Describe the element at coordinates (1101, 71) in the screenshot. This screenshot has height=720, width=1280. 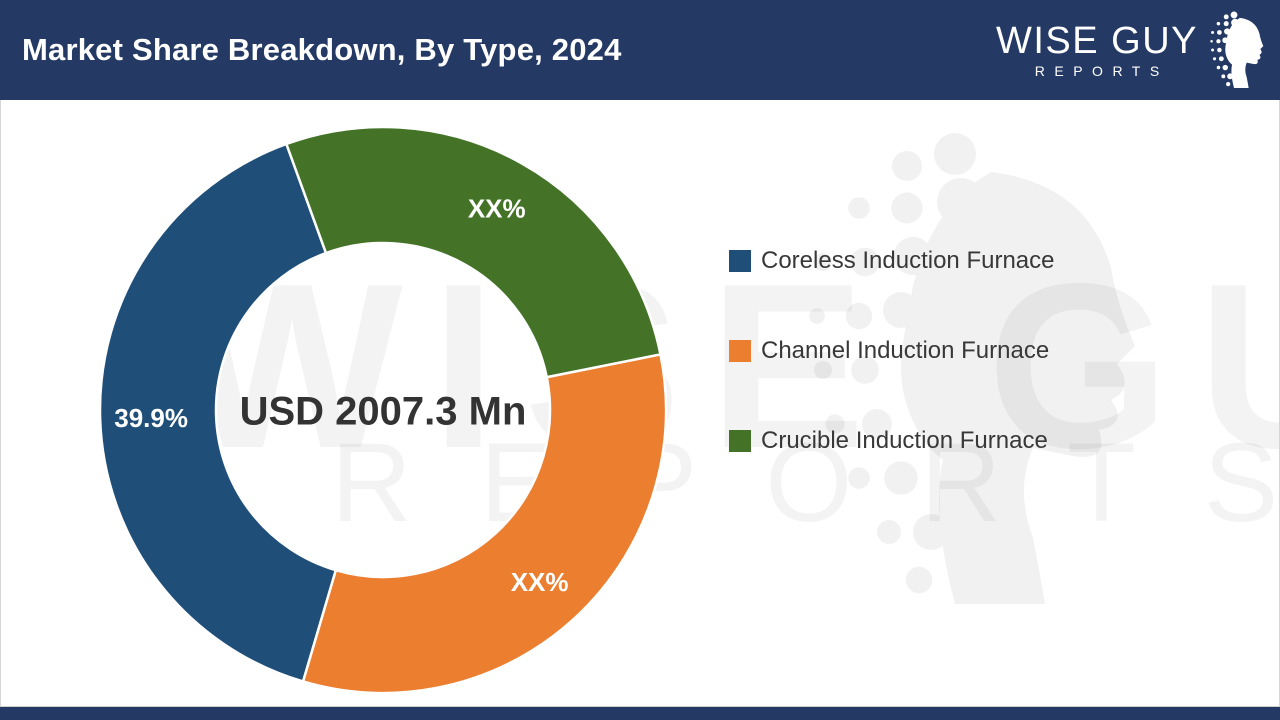
I see `logo-line2: REPORTS` at that location.